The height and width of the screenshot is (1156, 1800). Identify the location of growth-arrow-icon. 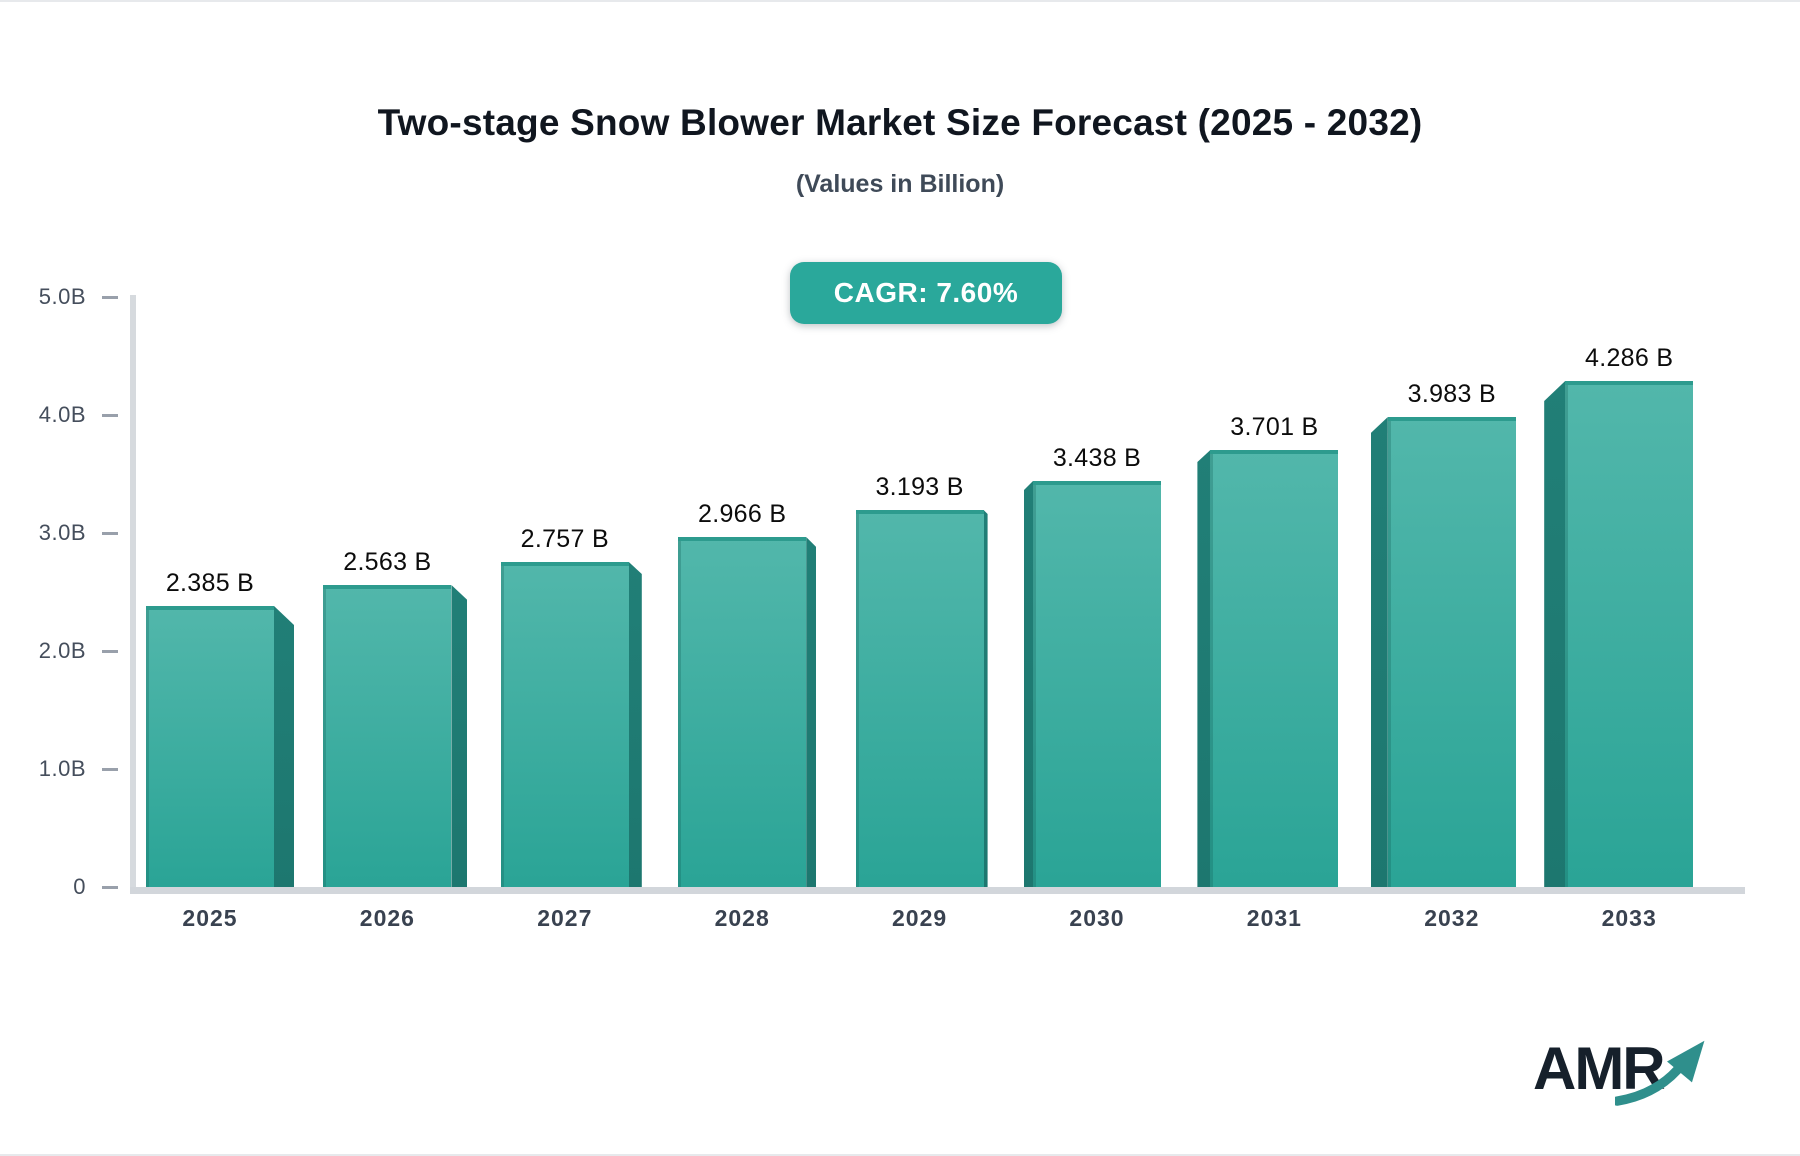
(1660, 1073).